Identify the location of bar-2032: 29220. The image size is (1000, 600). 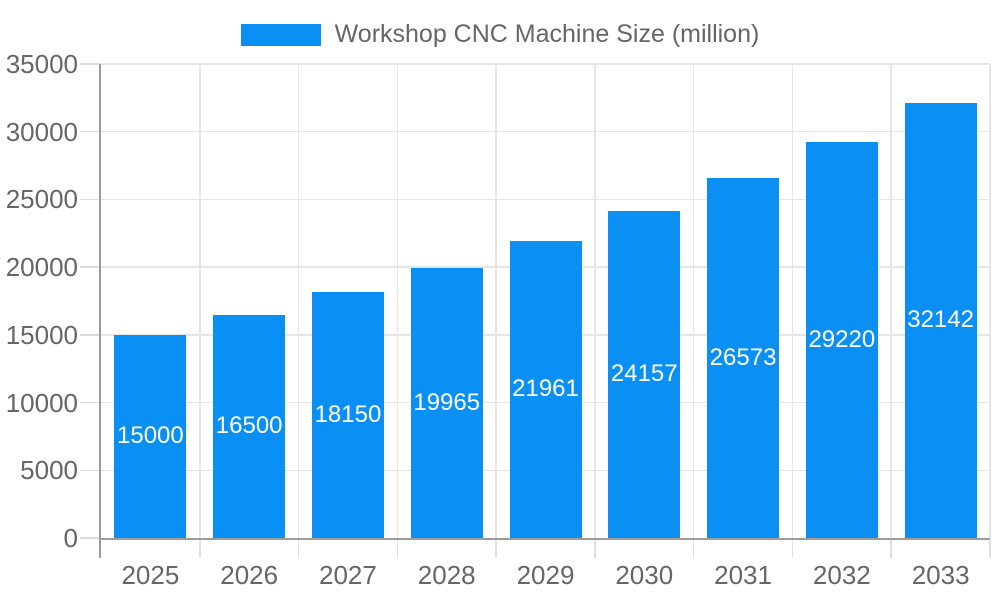
(841, 340).